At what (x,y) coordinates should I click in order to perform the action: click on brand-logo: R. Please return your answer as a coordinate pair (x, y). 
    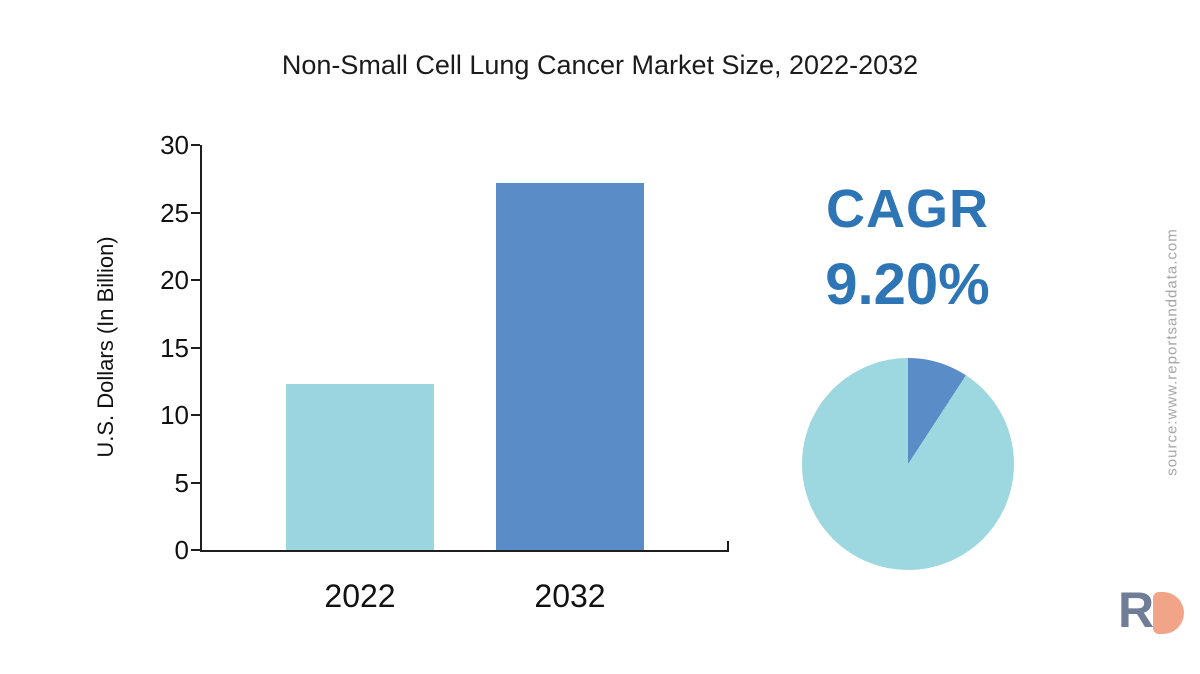
    Looking at the image, I should click on (1153, 610).